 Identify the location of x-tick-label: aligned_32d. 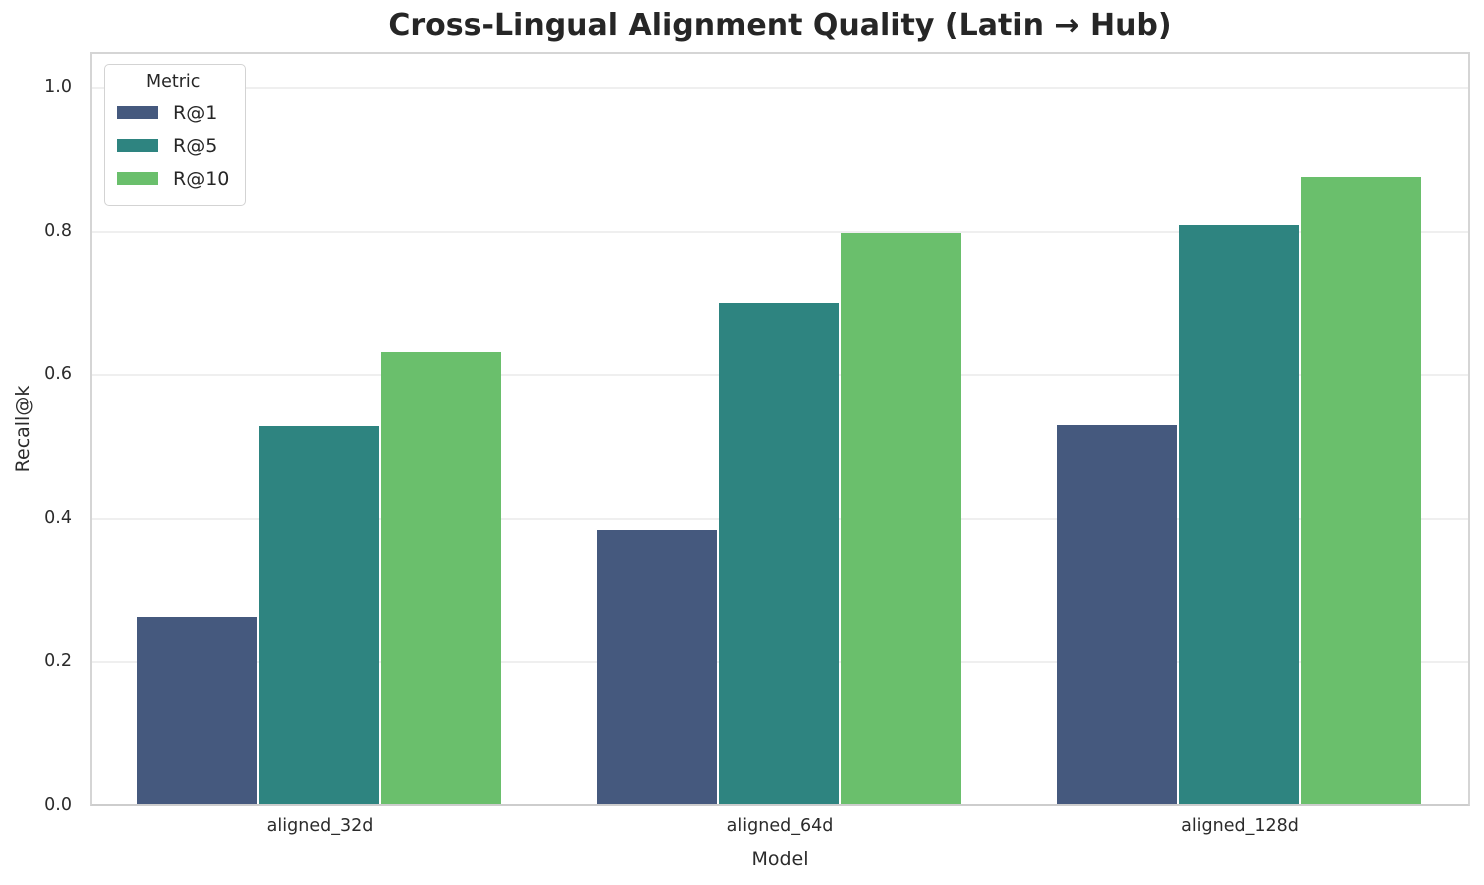
(320, 826).